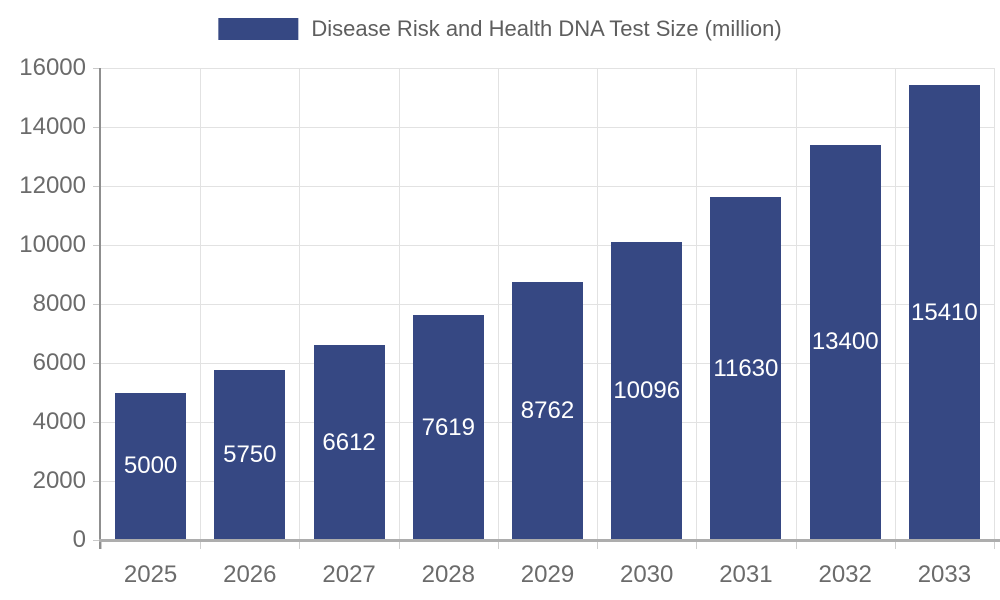  What do you see at coordinates (59, 362) in the screenshot?
I see `y-axis-label: 6000` at bounding box center [59, 362].